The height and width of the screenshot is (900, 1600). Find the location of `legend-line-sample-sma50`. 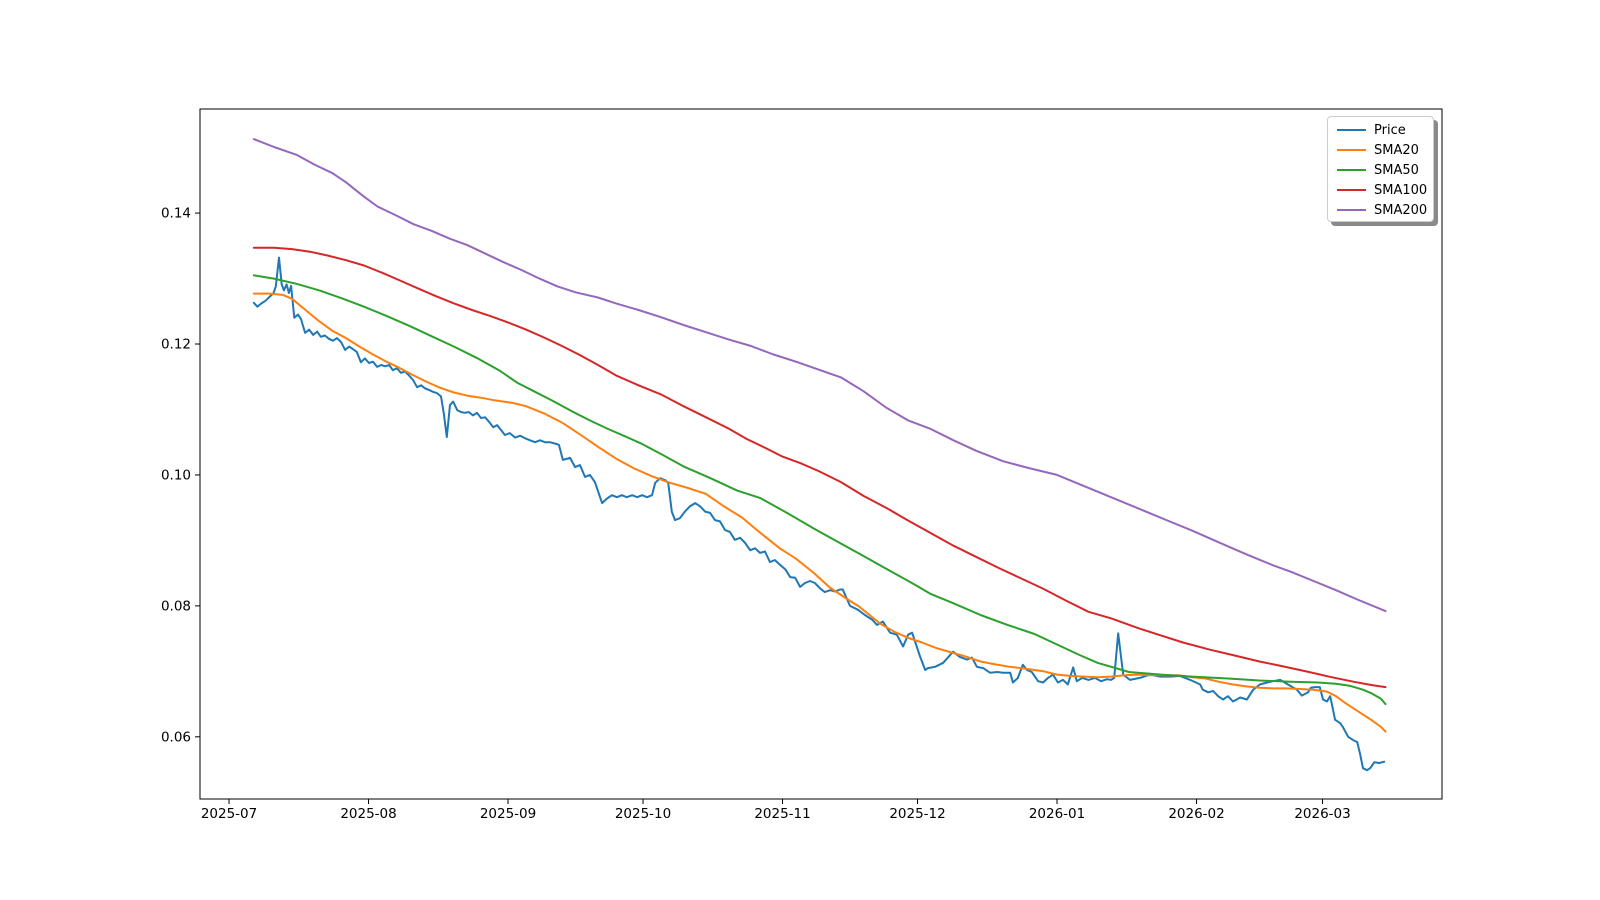

legend-line-sample-sma50 is located at coordinates (1351, 170).